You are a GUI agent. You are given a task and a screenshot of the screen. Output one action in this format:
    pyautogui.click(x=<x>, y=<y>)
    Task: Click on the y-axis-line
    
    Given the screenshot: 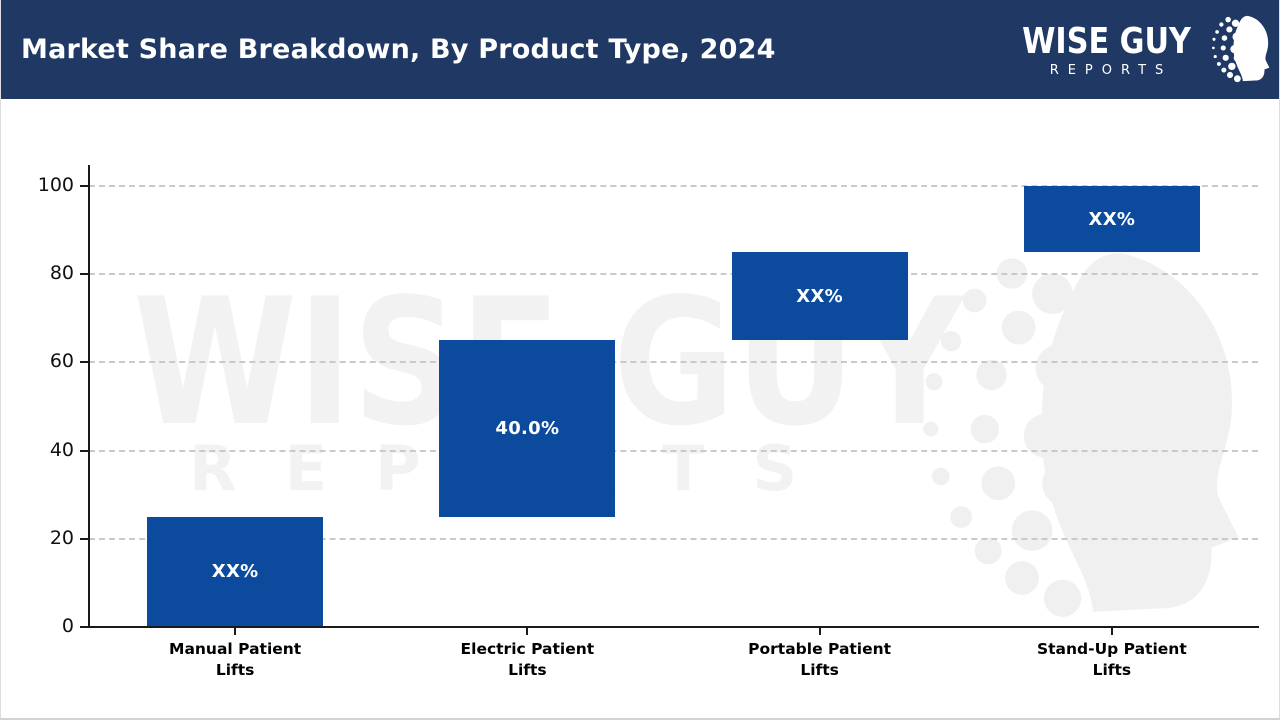 What is the action you would take?
    pyautogui.click(x=89, y=396)
    